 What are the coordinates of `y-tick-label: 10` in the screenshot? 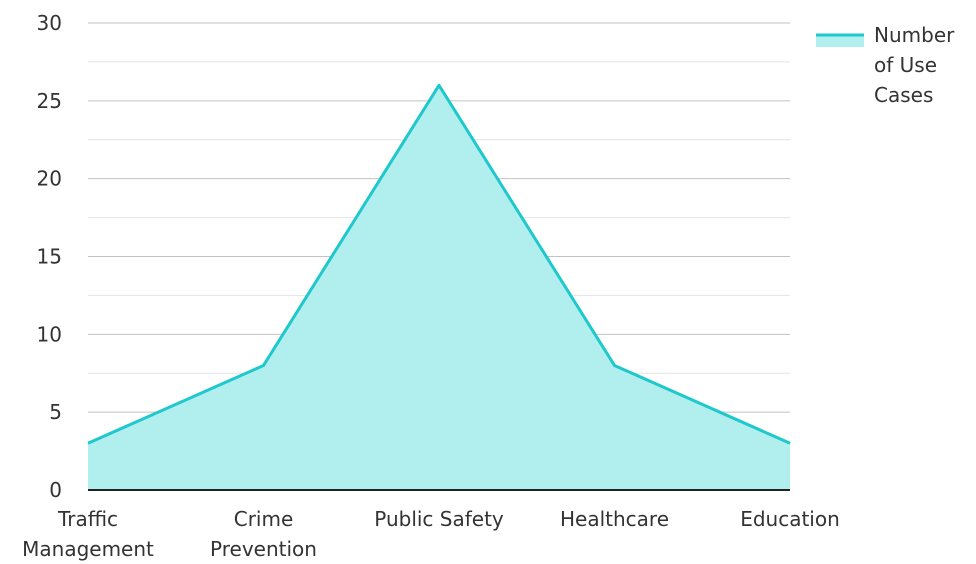 It's located at (49, 334).